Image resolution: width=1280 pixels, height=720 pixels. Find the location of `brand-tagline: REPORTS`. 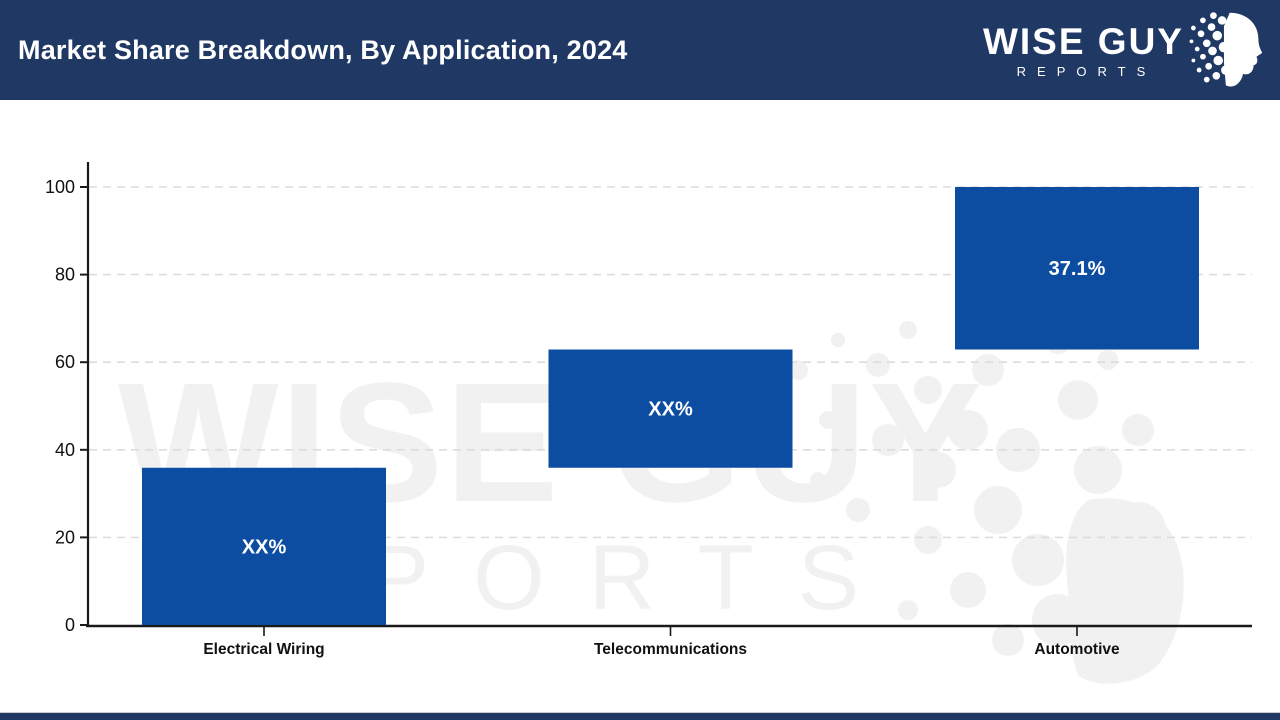

brand-tagline: REPORTS is located at coordinates (1086, 71).